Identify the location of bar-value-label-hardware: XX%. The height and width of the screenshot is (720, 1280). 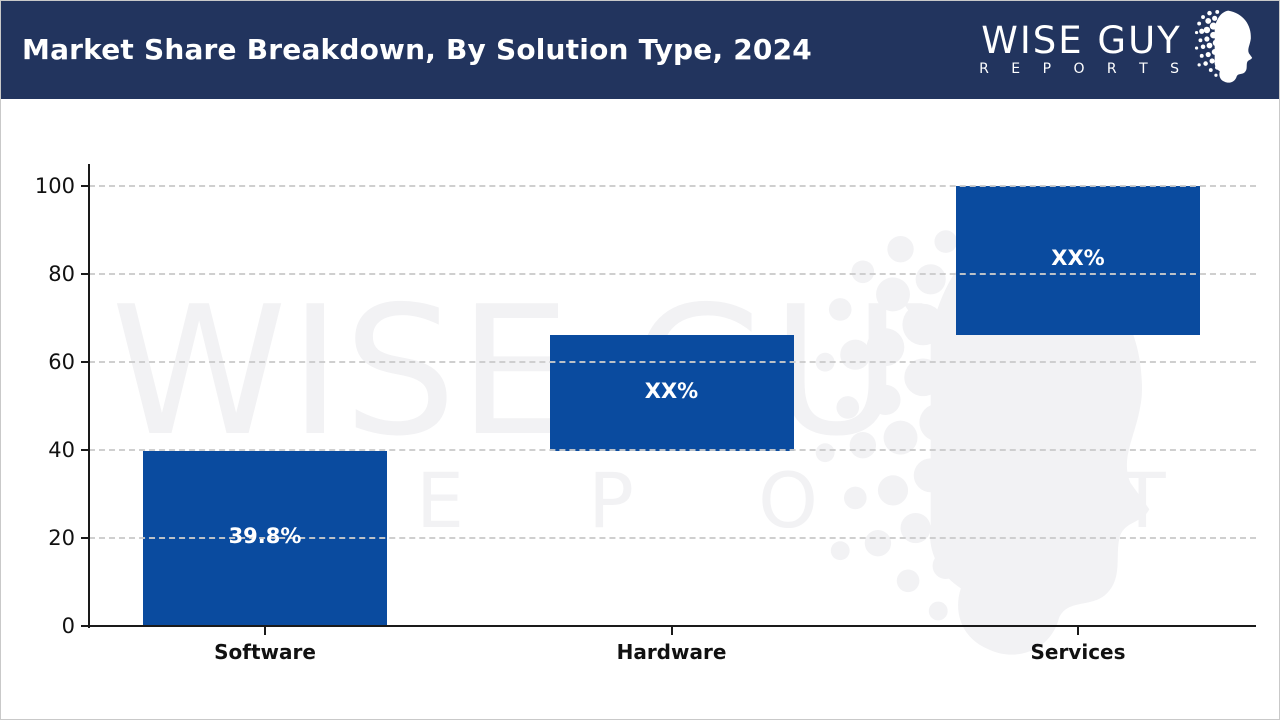
(671, 390).